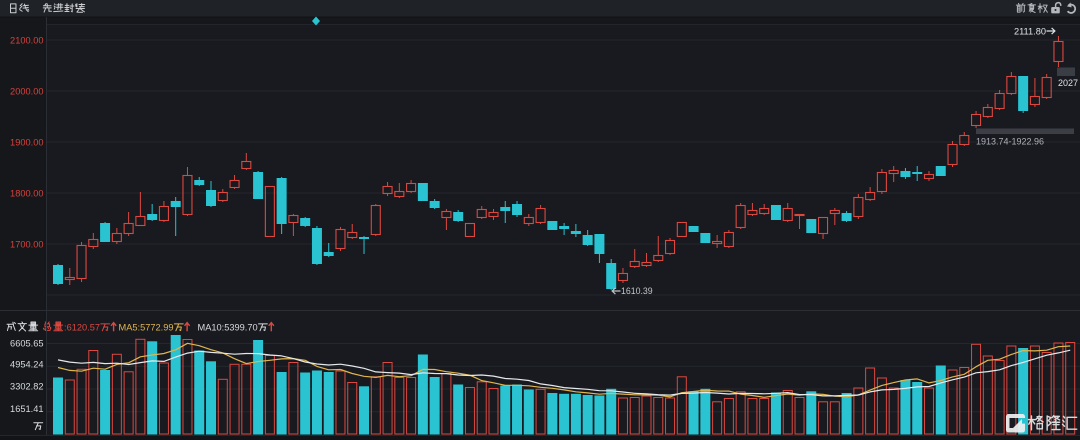 The width and height of the screenshot is (1080, 440). Describe the element at coordinates (26, 364) in the screenshot. I see `svg-text: 4954.24` at that location.